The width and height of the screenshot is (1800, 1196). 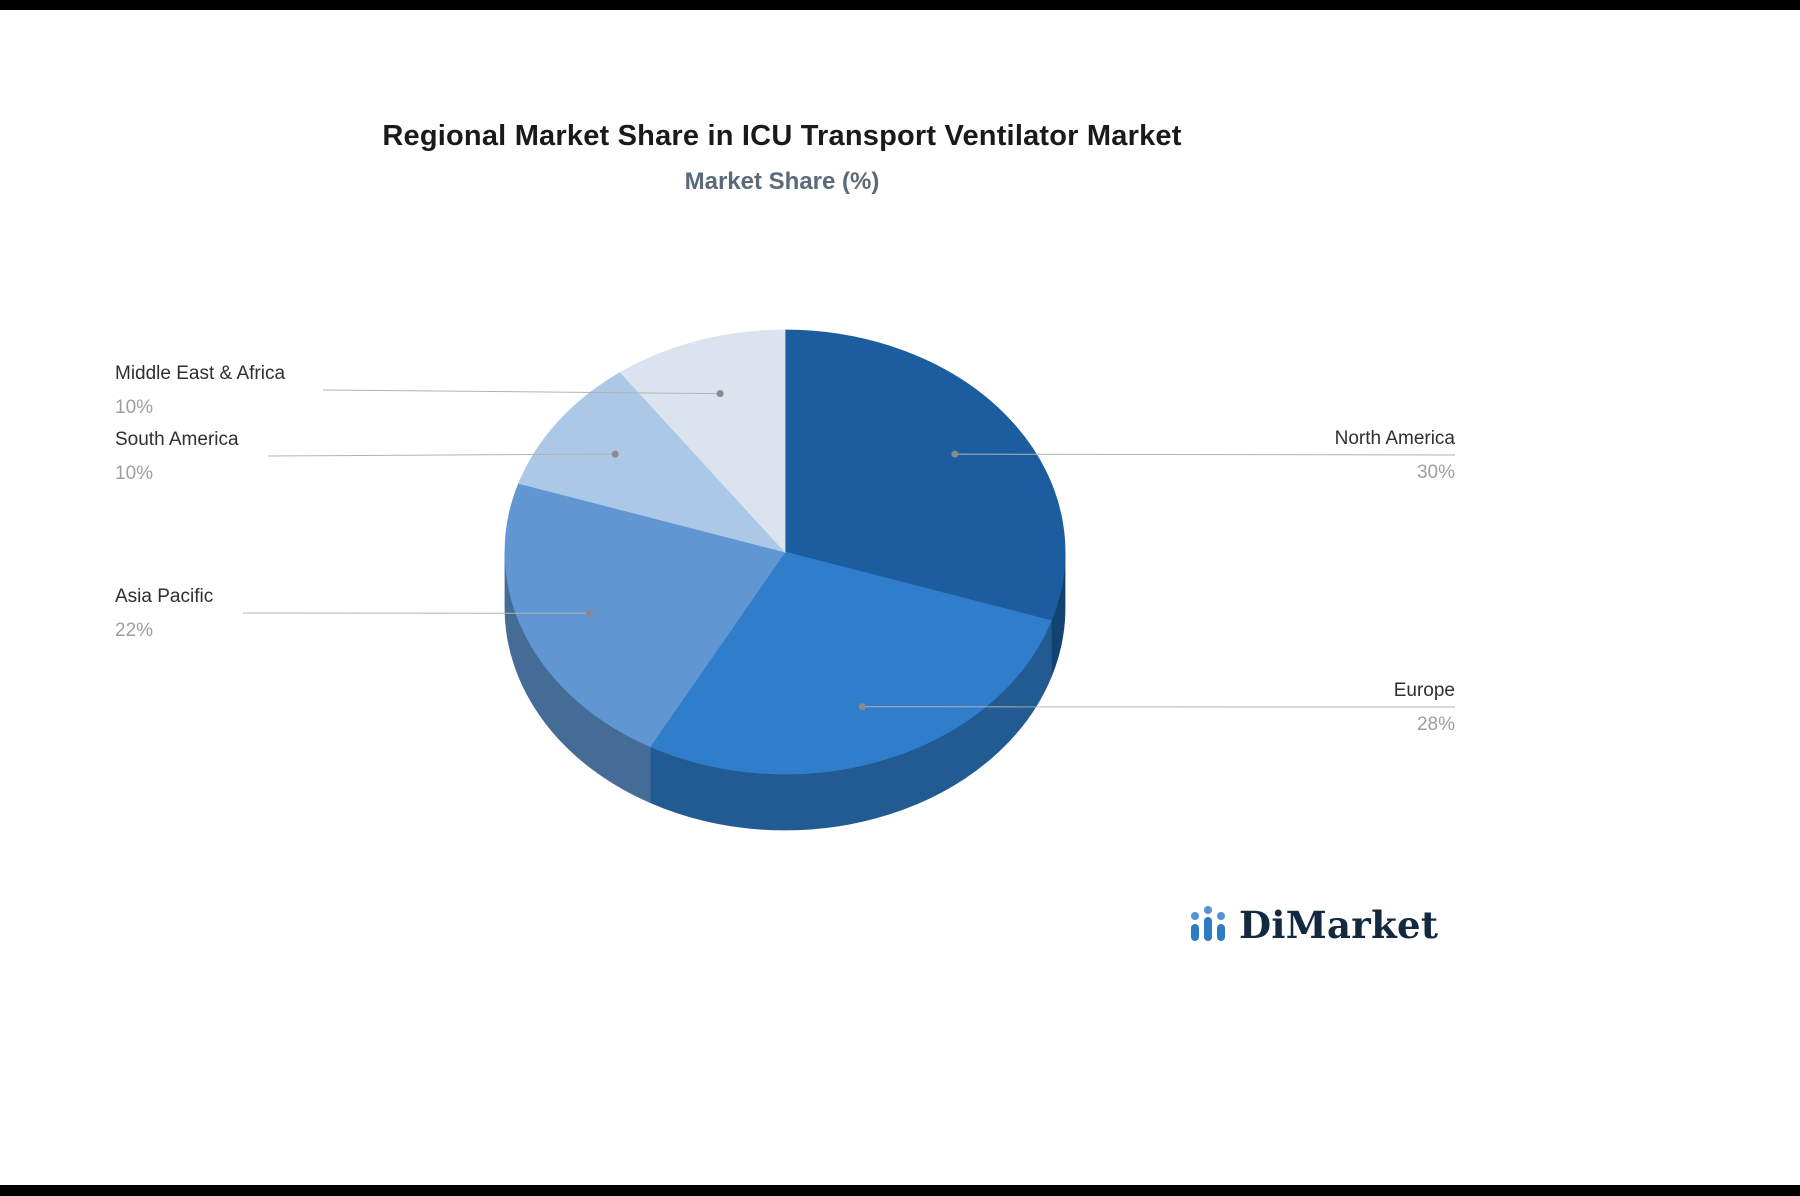 I want to click on bottom-letterbox, so click(x=900, y=1190).